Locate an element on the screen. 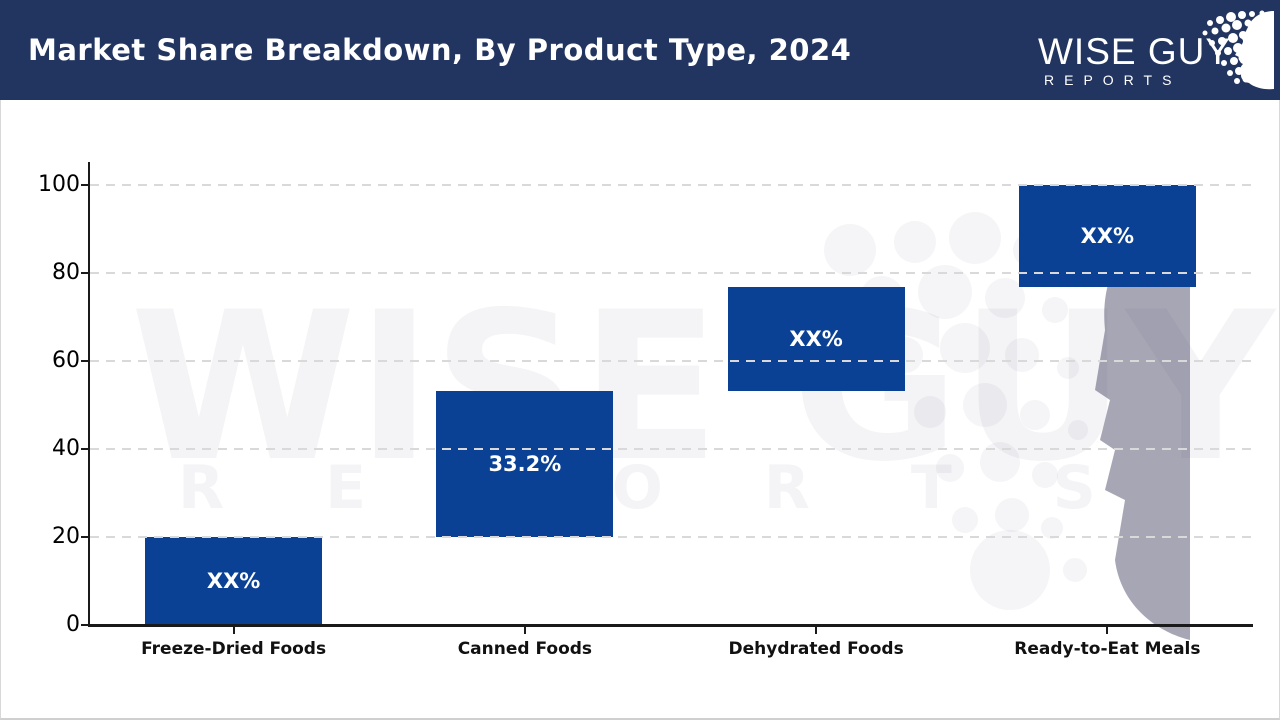  x-axis-category-label: Freeze-Dried Foods is located at coordinates (234, 648).